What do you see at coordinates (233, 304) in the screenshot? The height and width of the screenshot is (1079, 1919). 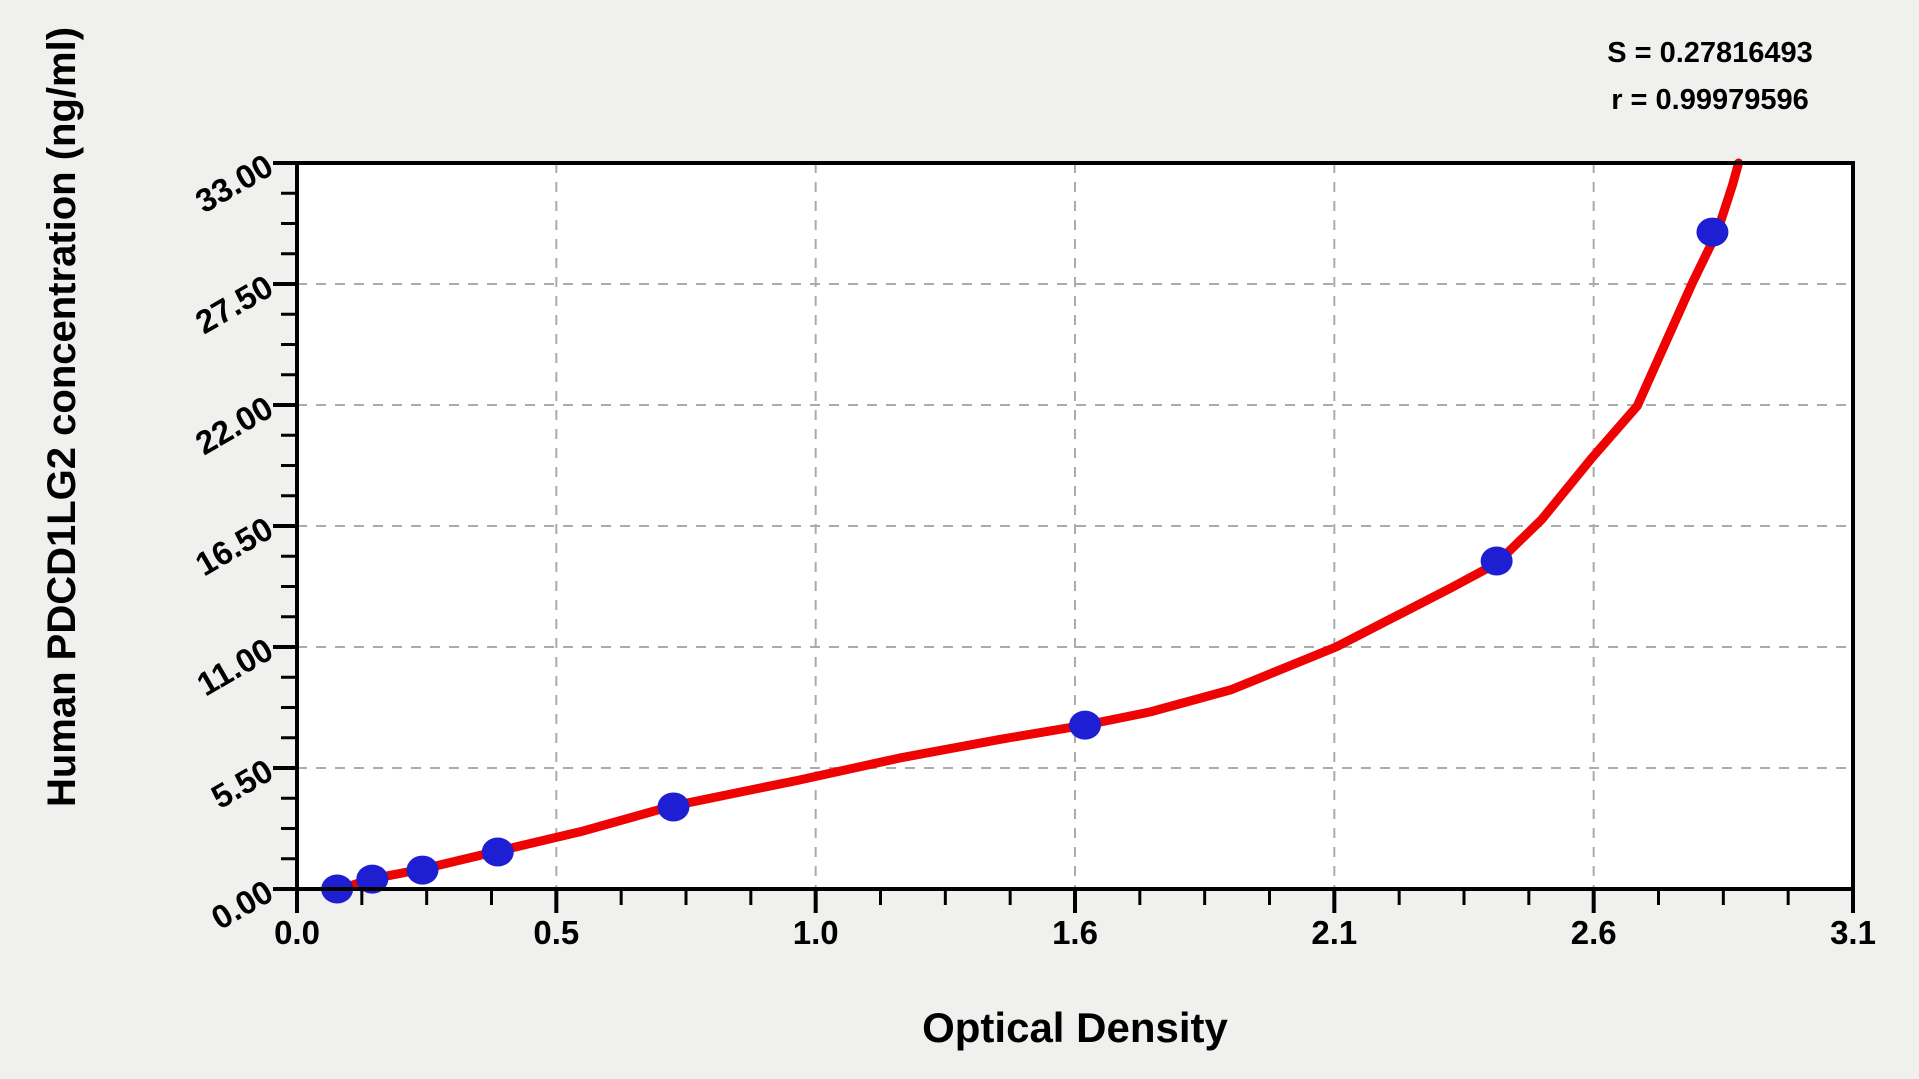 I see `y-tick-label: 27.50` at bounding box center [233, 304].